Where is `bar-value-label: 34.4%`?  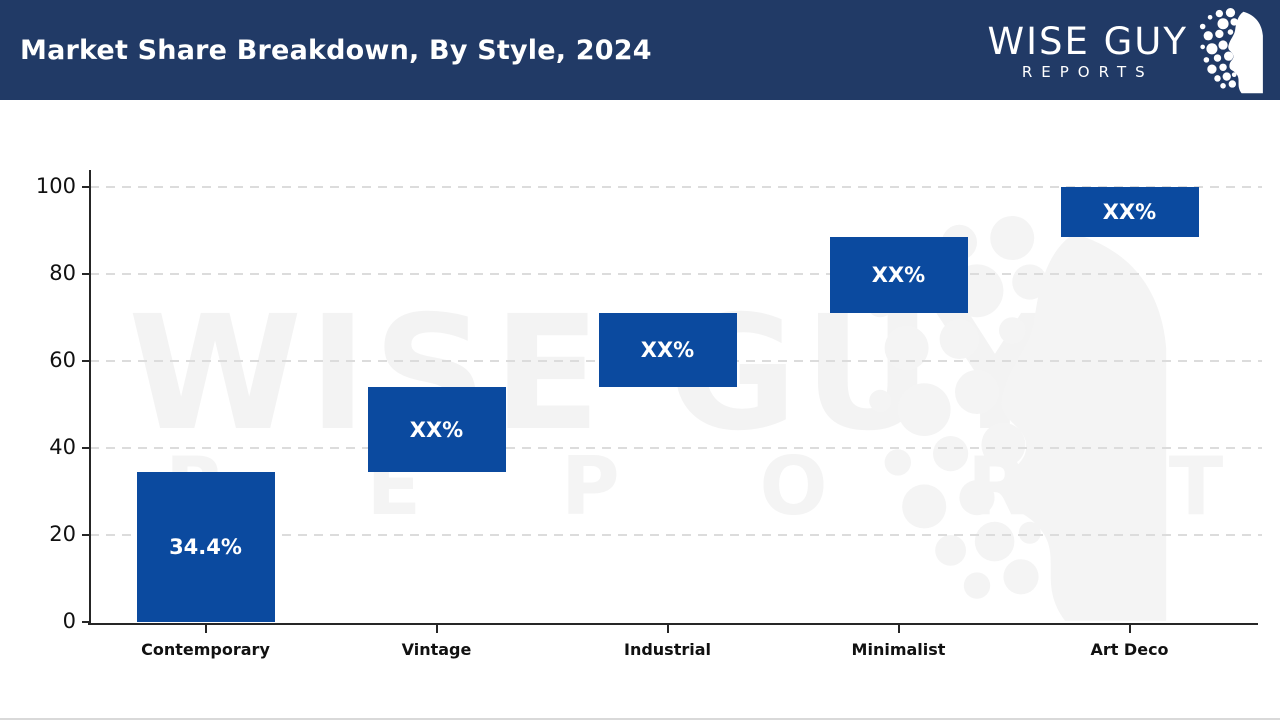
bar-value-label: 34.4% is located at coordinates (205, 547).